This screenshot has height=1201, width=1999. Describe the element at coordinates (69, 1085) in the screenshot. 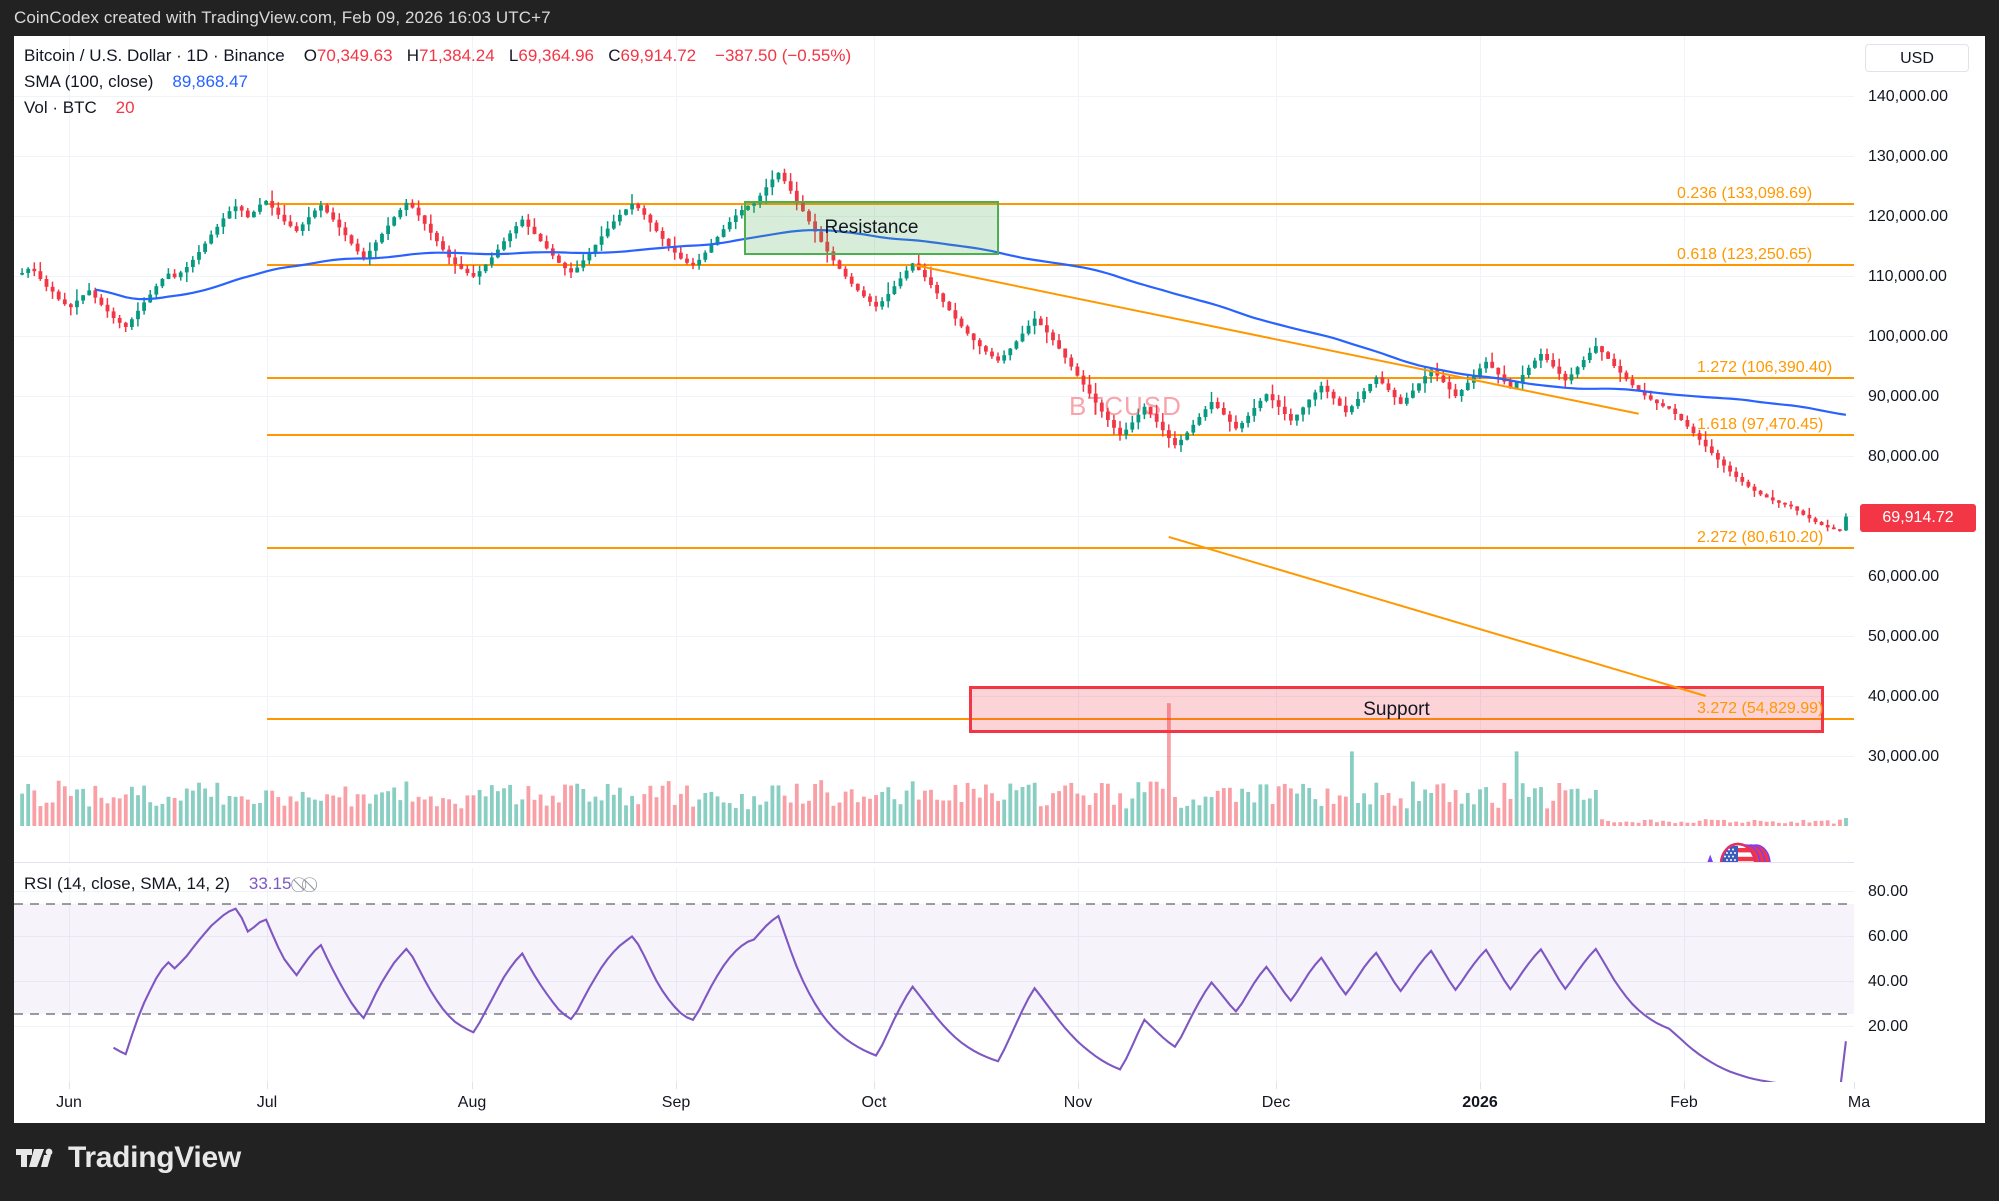

I see `time-tickmark-jun` at that location.